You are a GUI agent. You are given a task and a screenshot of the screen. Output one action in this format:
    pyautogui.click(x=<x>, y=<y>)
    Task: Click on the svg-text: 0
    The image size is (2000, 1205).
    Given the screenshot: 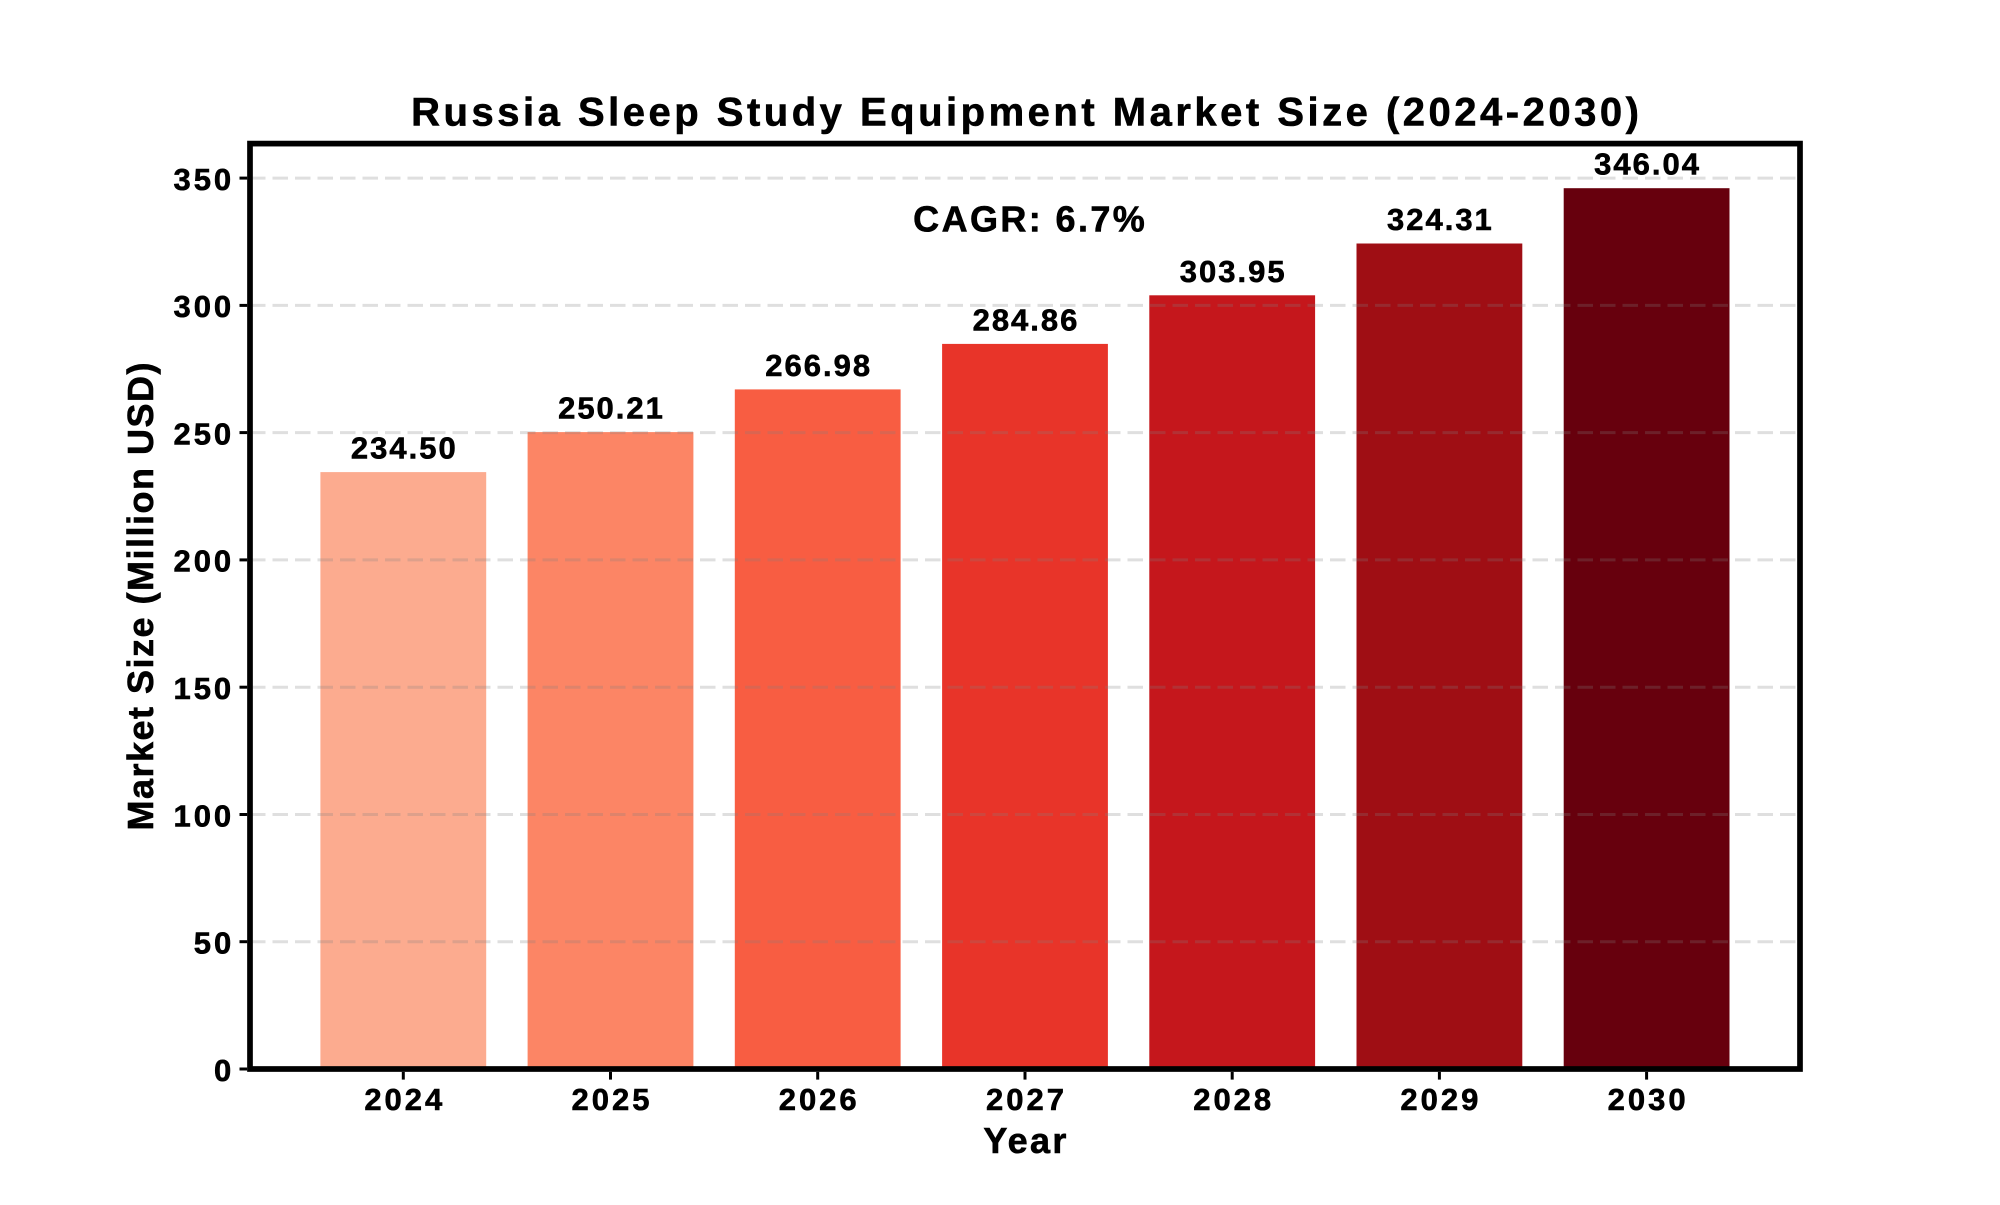 What is the action you would take?
    pyautogui.click(x=224, y=1070)
    